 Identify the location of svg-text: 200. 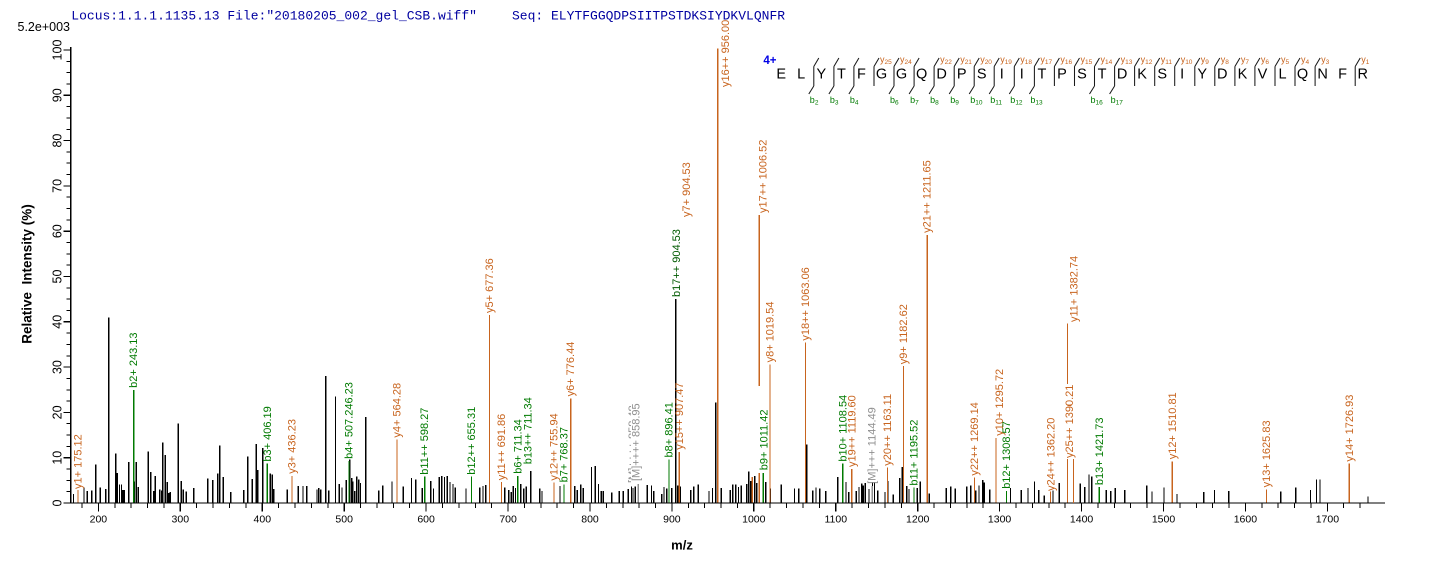
(99, 520).